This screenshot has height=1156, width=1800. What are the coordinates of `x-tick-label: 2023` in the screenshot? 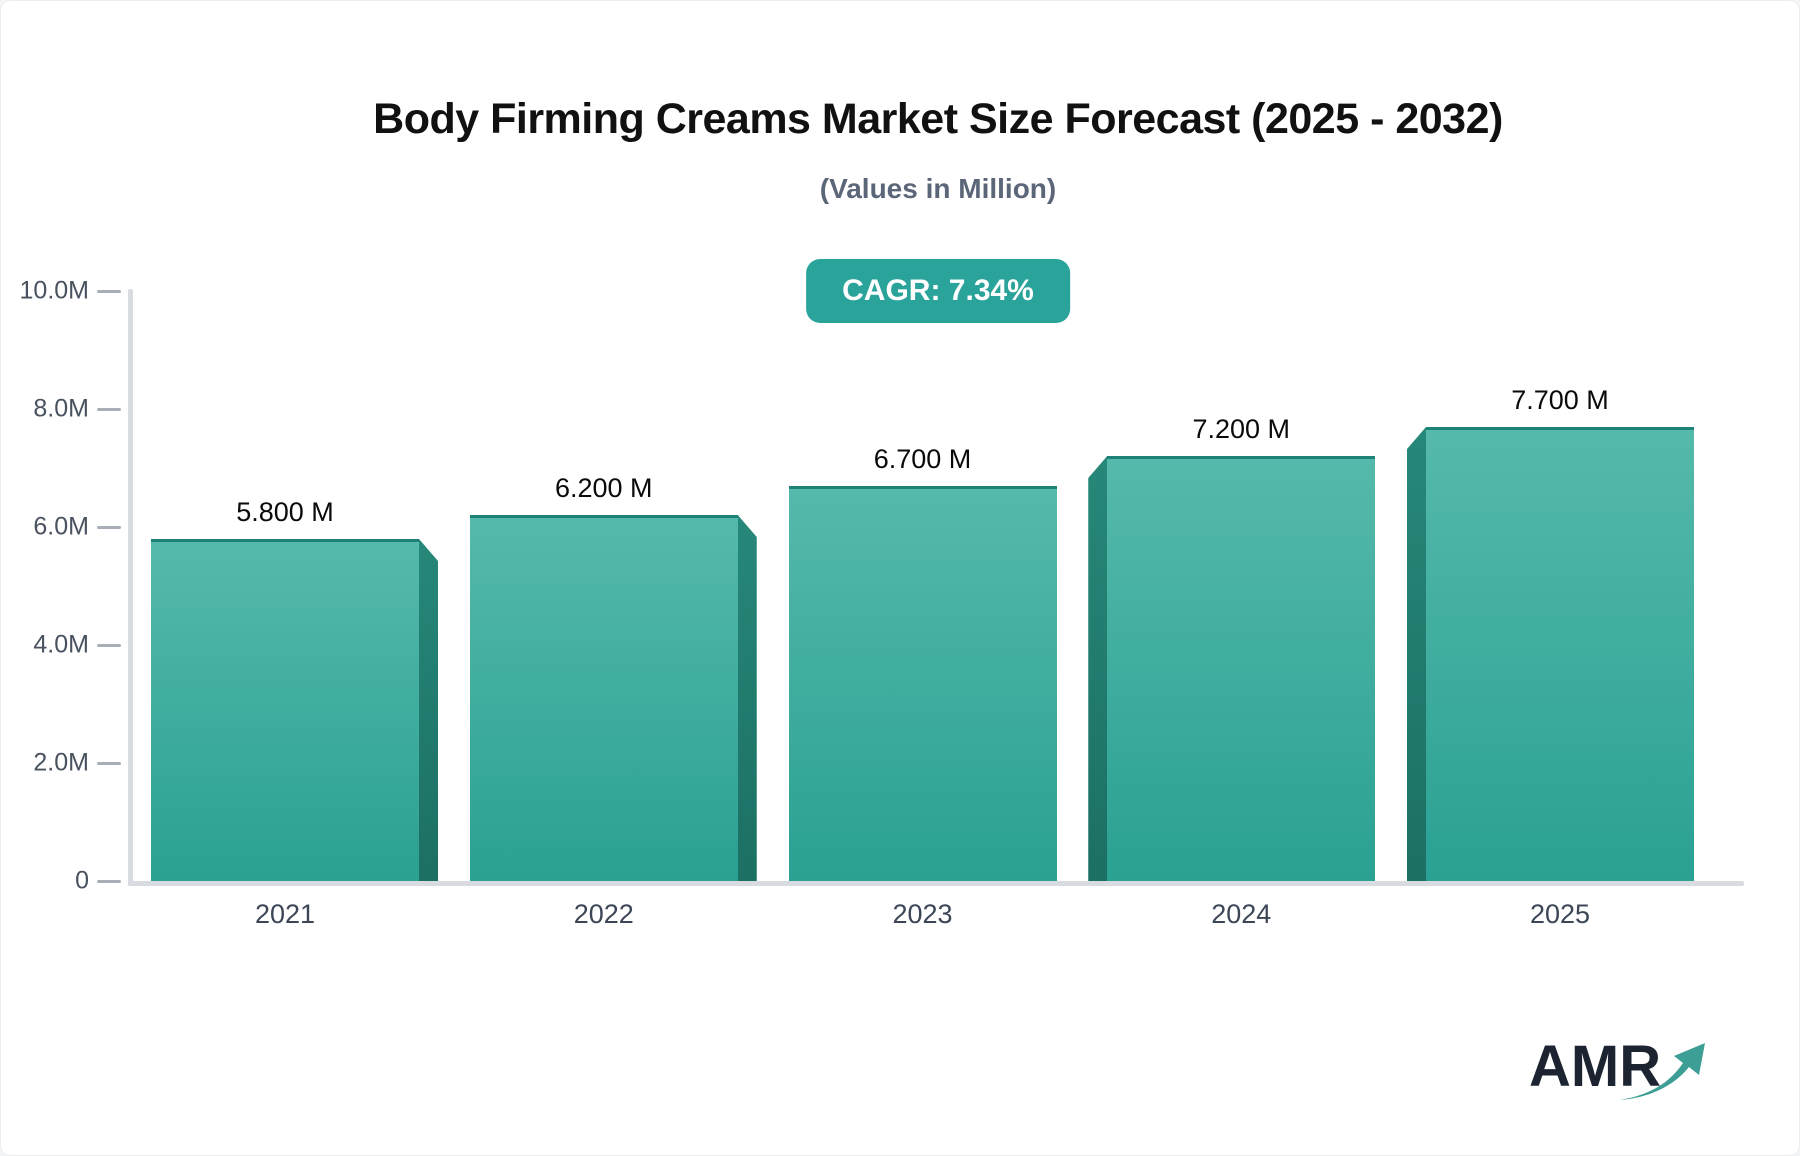 It's located at (922, 914).